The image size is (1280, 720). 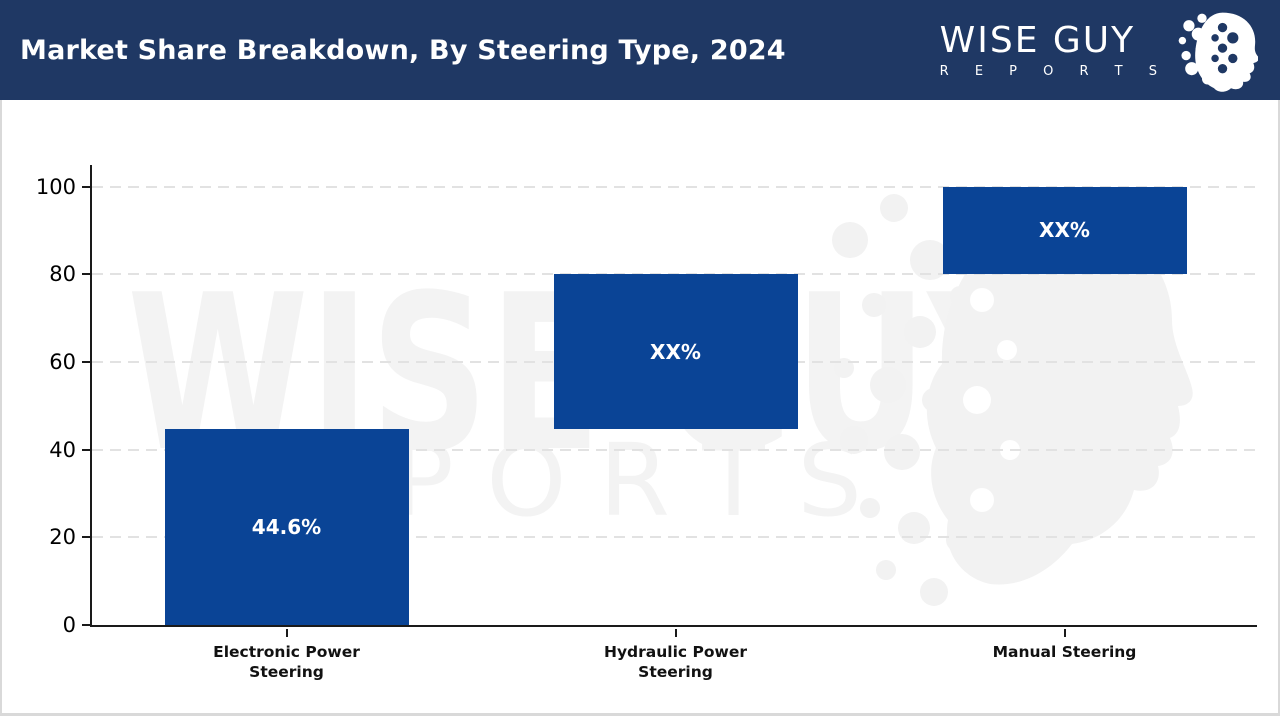 What do you see at coordinates (55, 186) in the screenshot?
I see `y-tick-label: 100` at bounding box center [55, 186].